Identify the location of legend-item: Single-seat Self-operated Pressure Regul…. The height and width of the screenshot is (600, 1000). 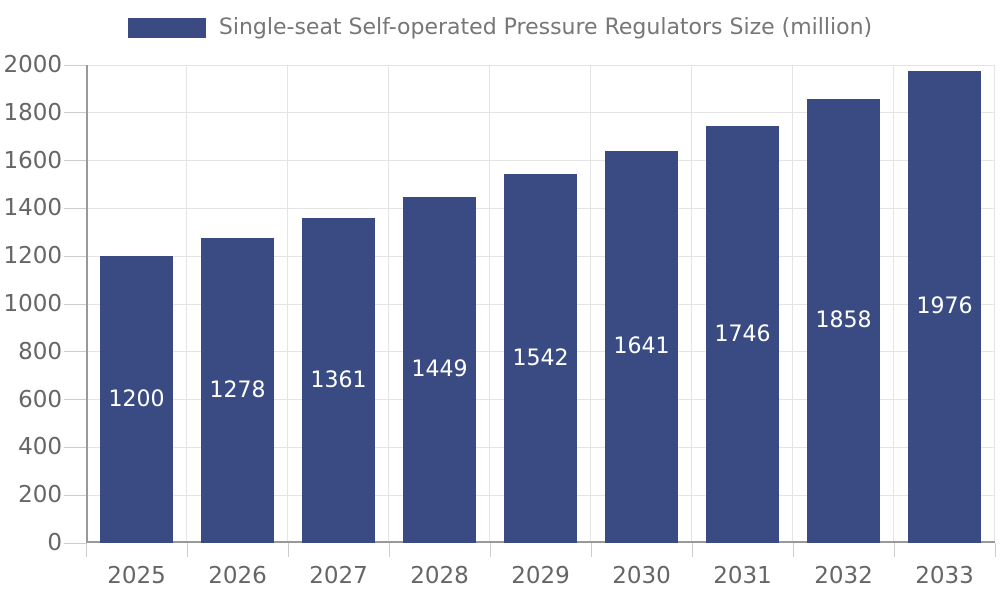
(500, 28).